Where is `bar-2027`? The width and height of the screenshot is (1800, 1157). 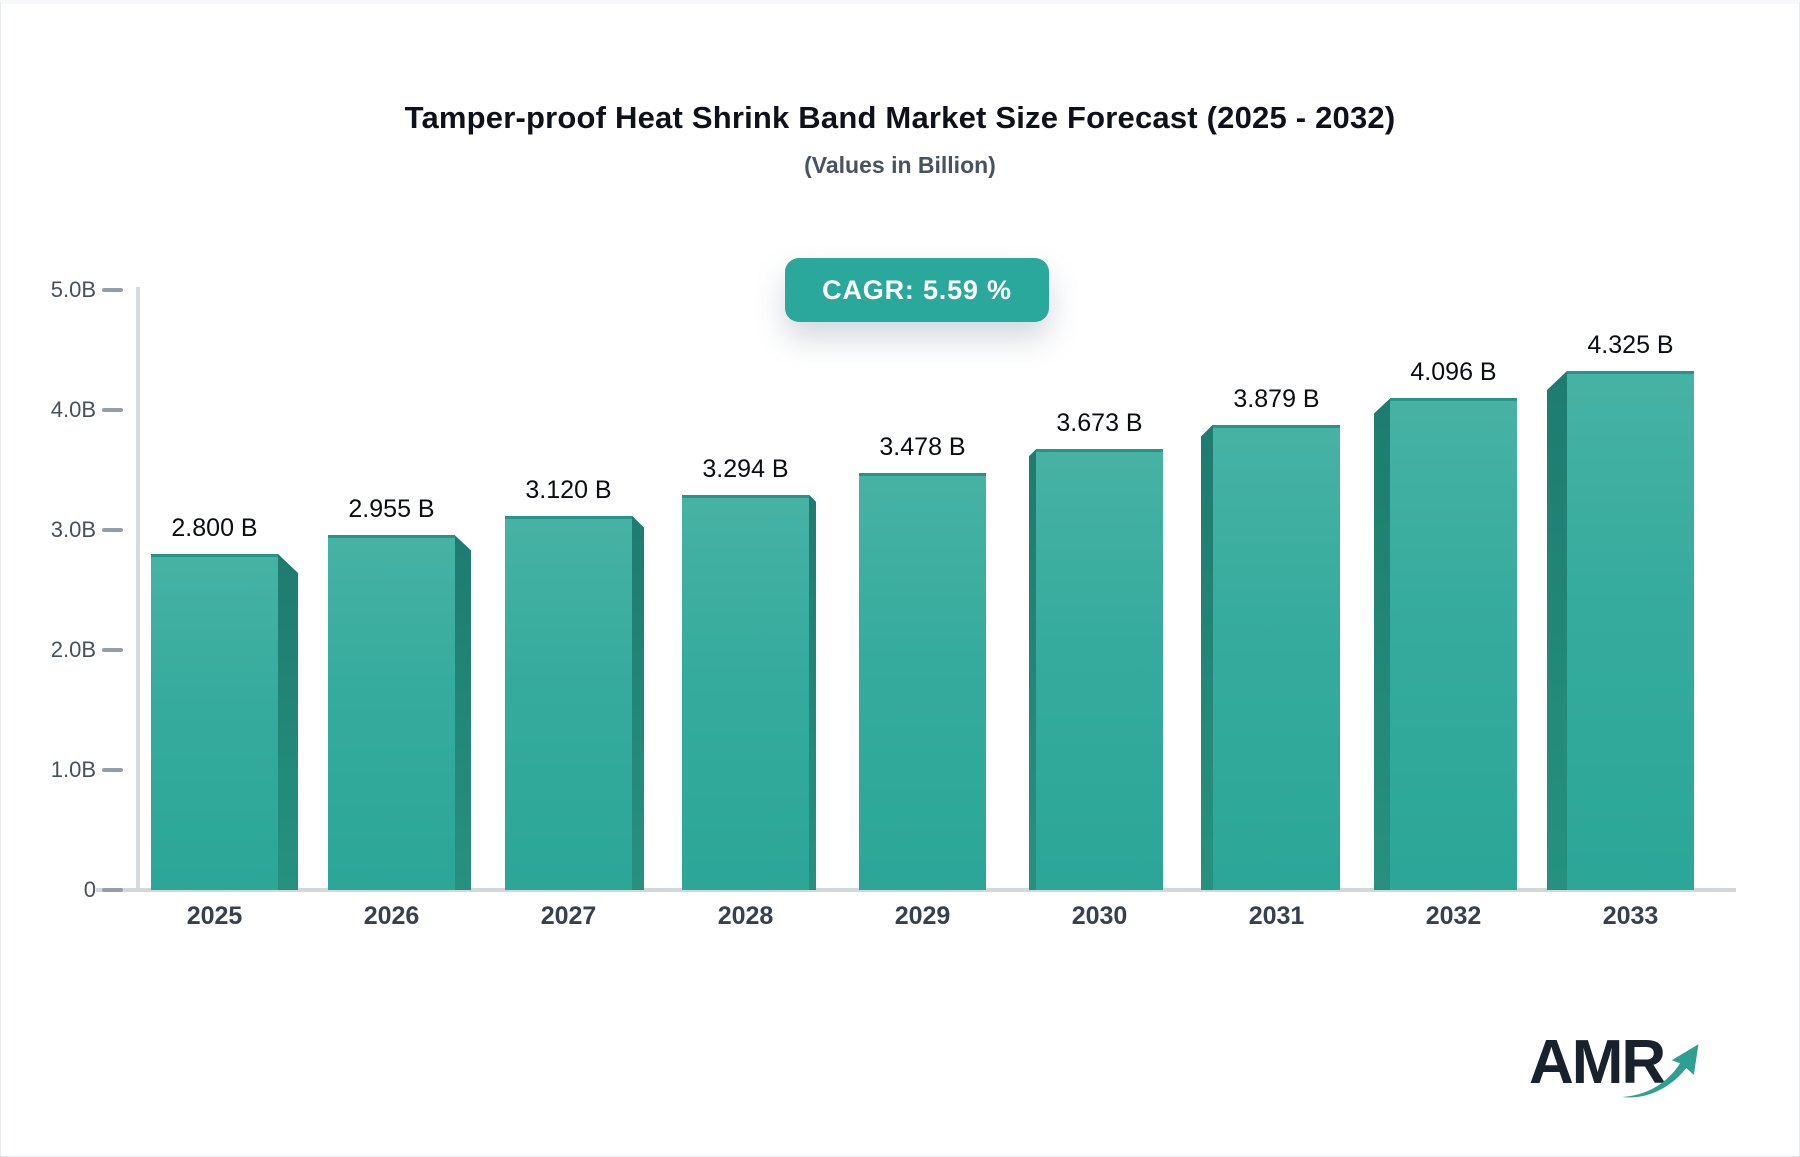
bar-2027 is located at coordinates (568, 702).